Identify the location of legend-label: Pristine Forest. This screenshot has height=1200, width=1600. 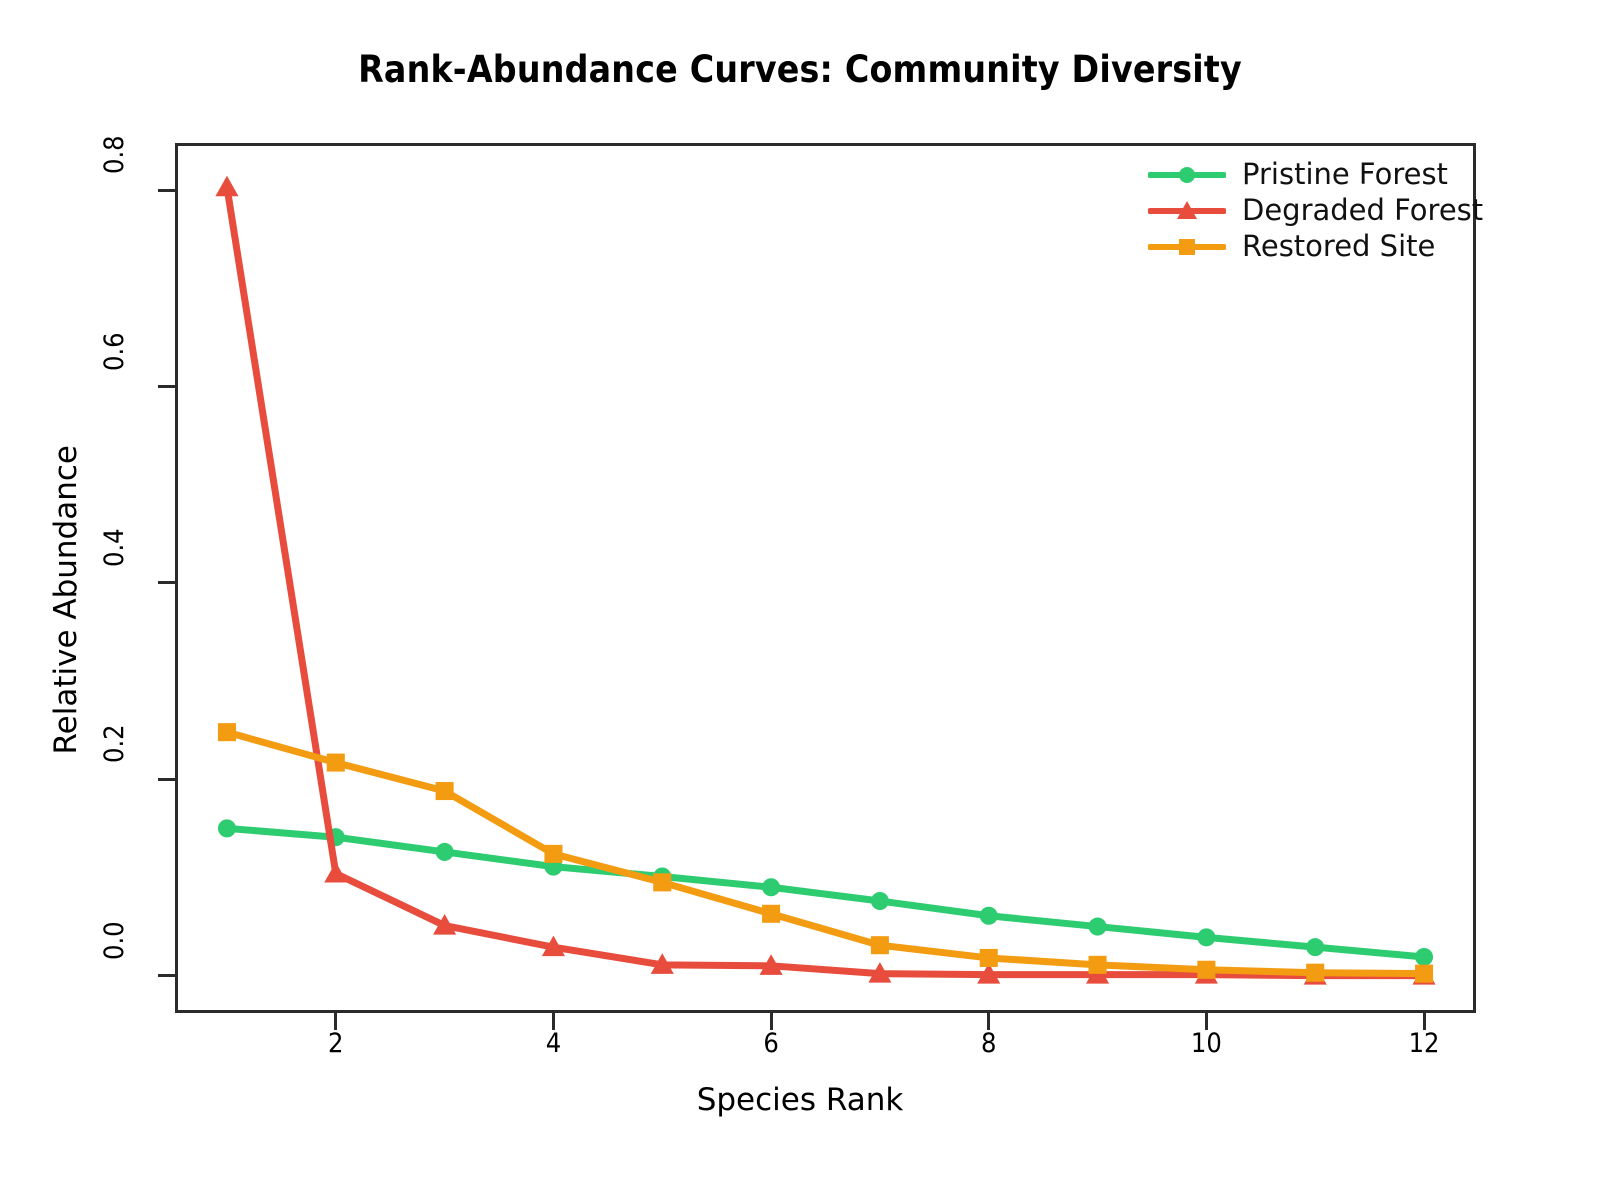
(1345, 174).